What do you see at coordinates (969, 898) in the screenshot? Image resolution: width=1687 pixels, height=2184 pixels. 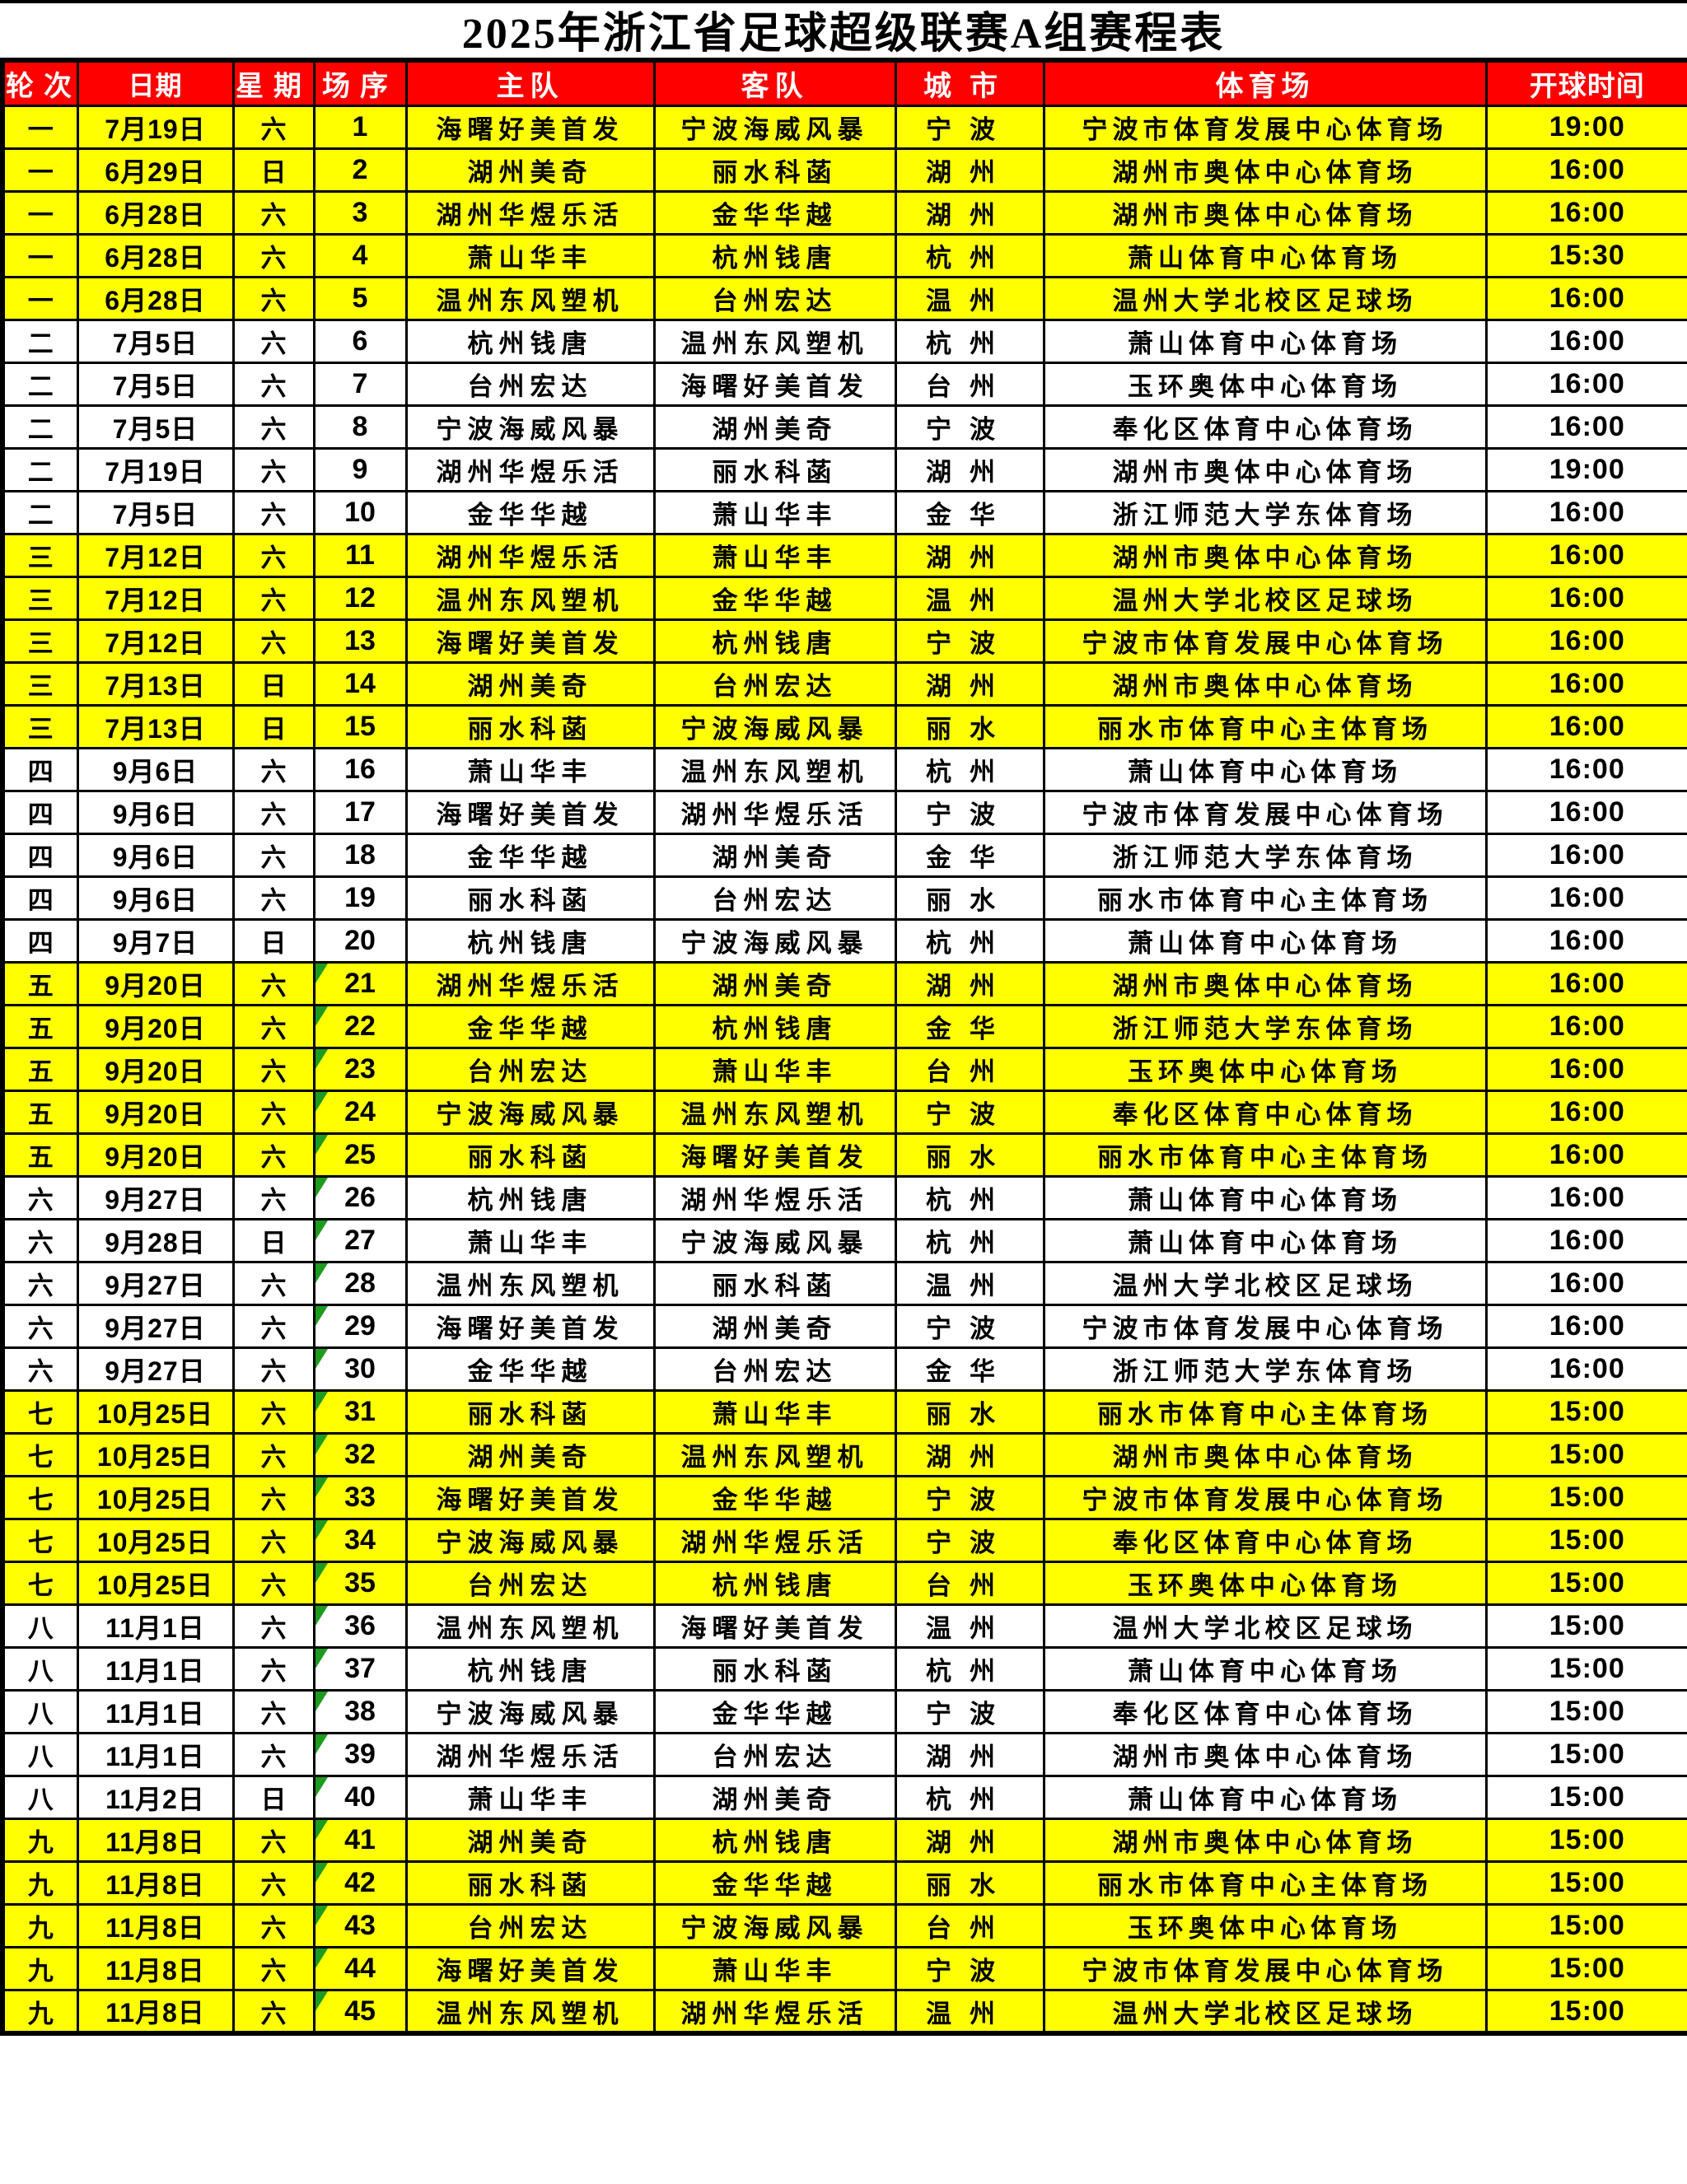 I see `cell-city: 丽水` at bounding box center [969, 898].